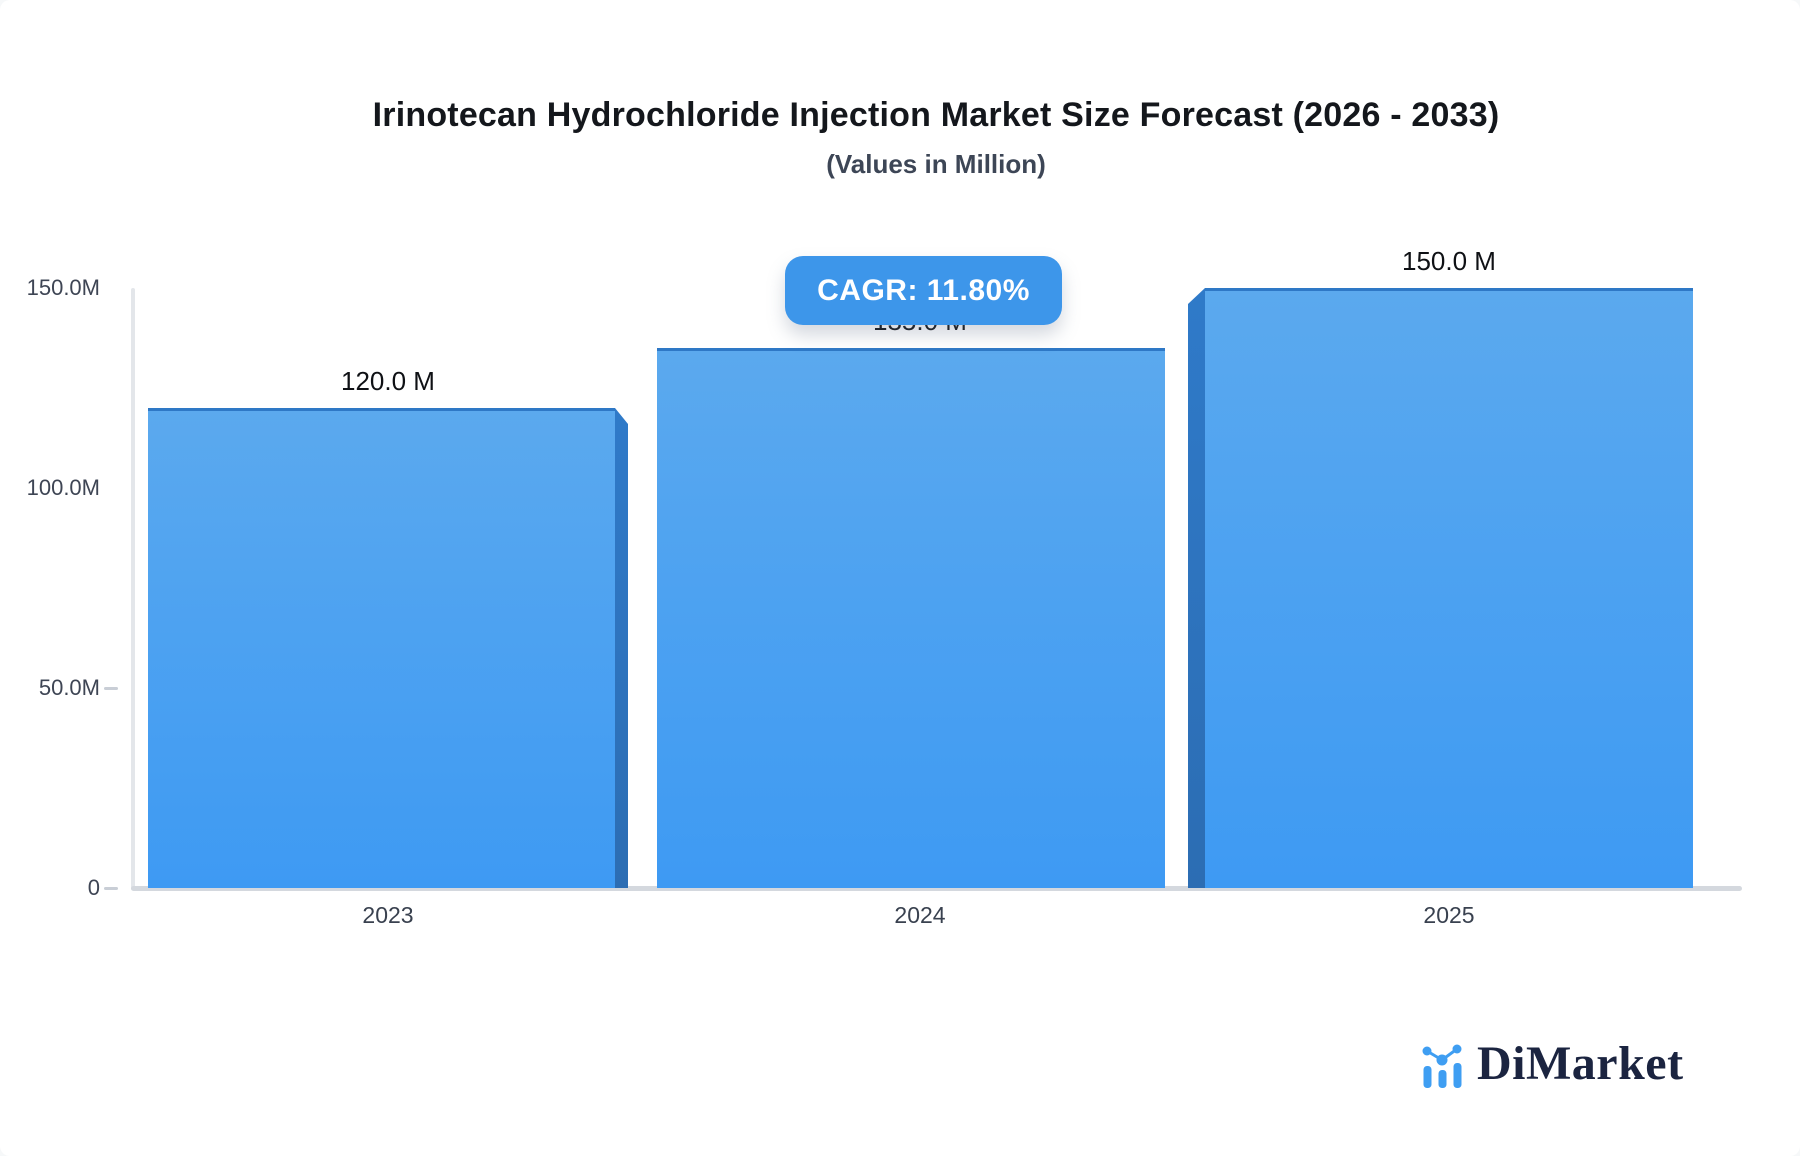 The height and width of the screenshot is (1156, 1800). What do you see at coordinates (936, 164) in the screenshot?
I see `chart-subtitle: (Values in Million)` at bounding box center [936, 164].